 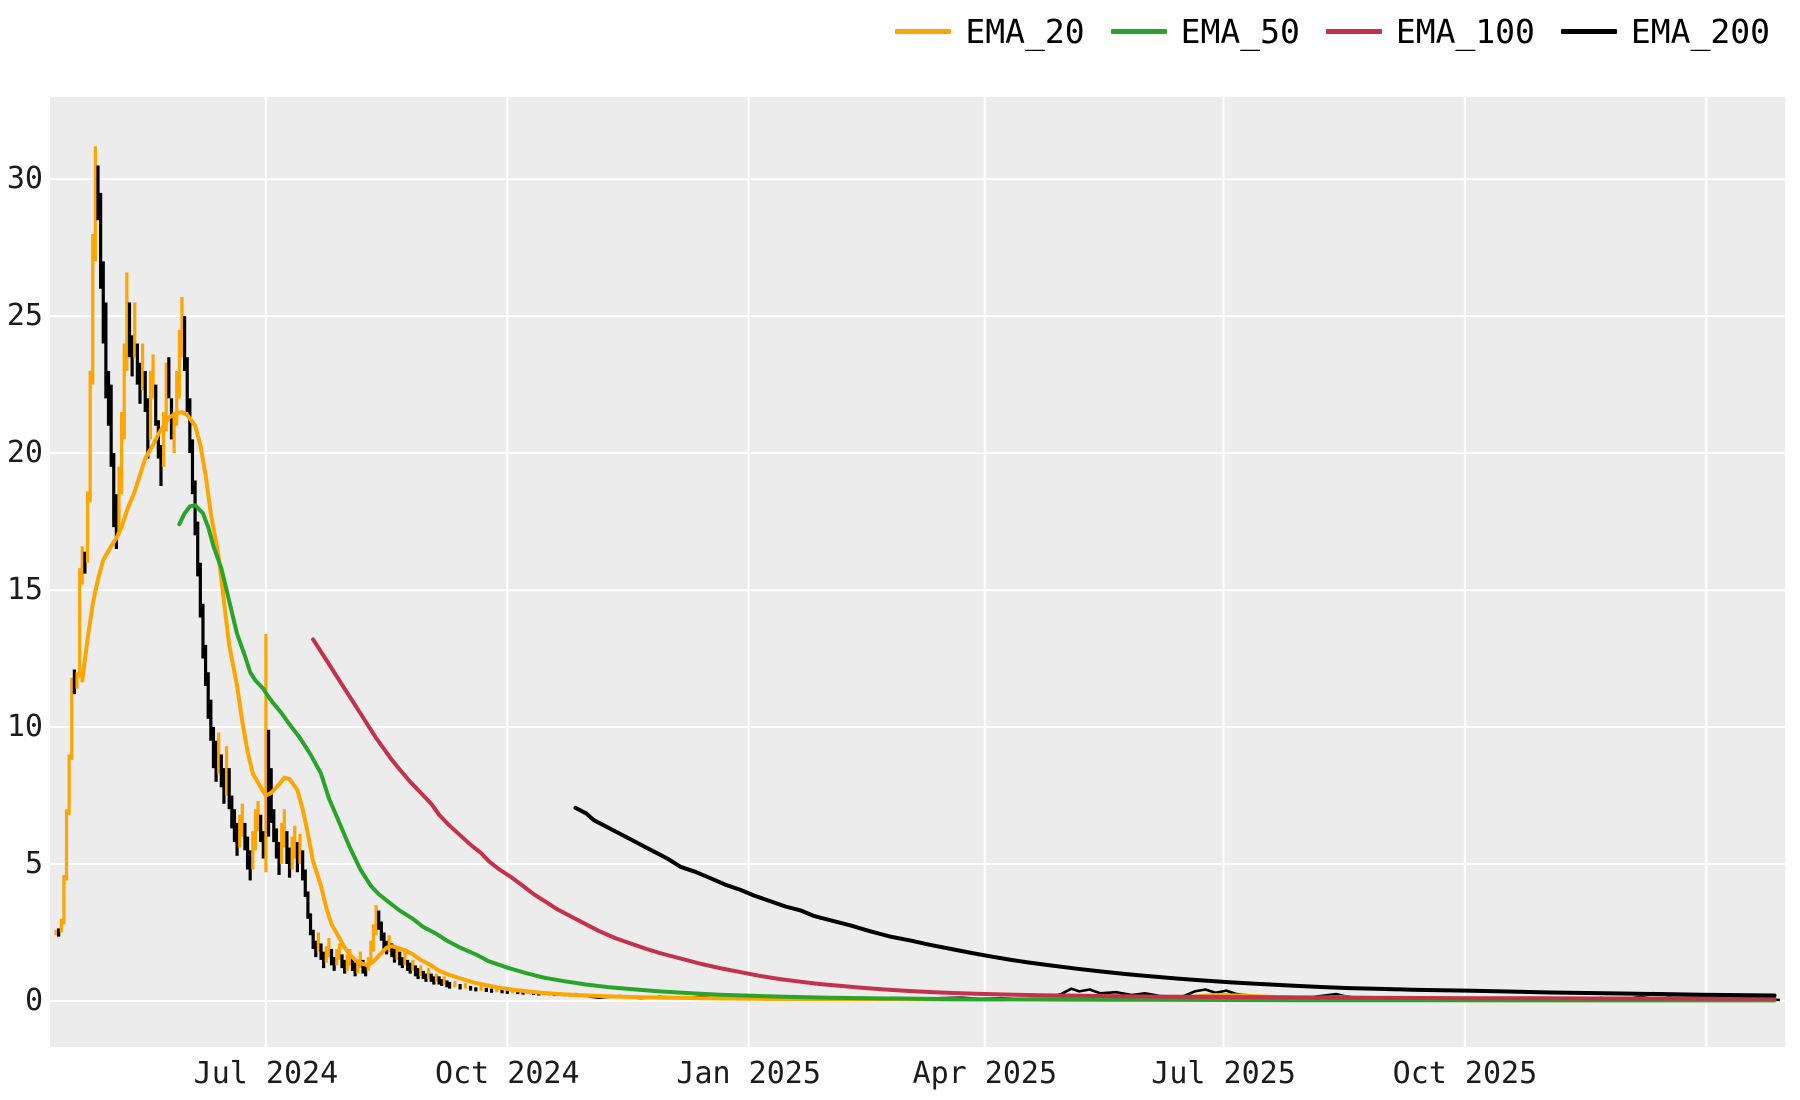 I want to click on y-tick-label: 30, so click(x=24, y=179).